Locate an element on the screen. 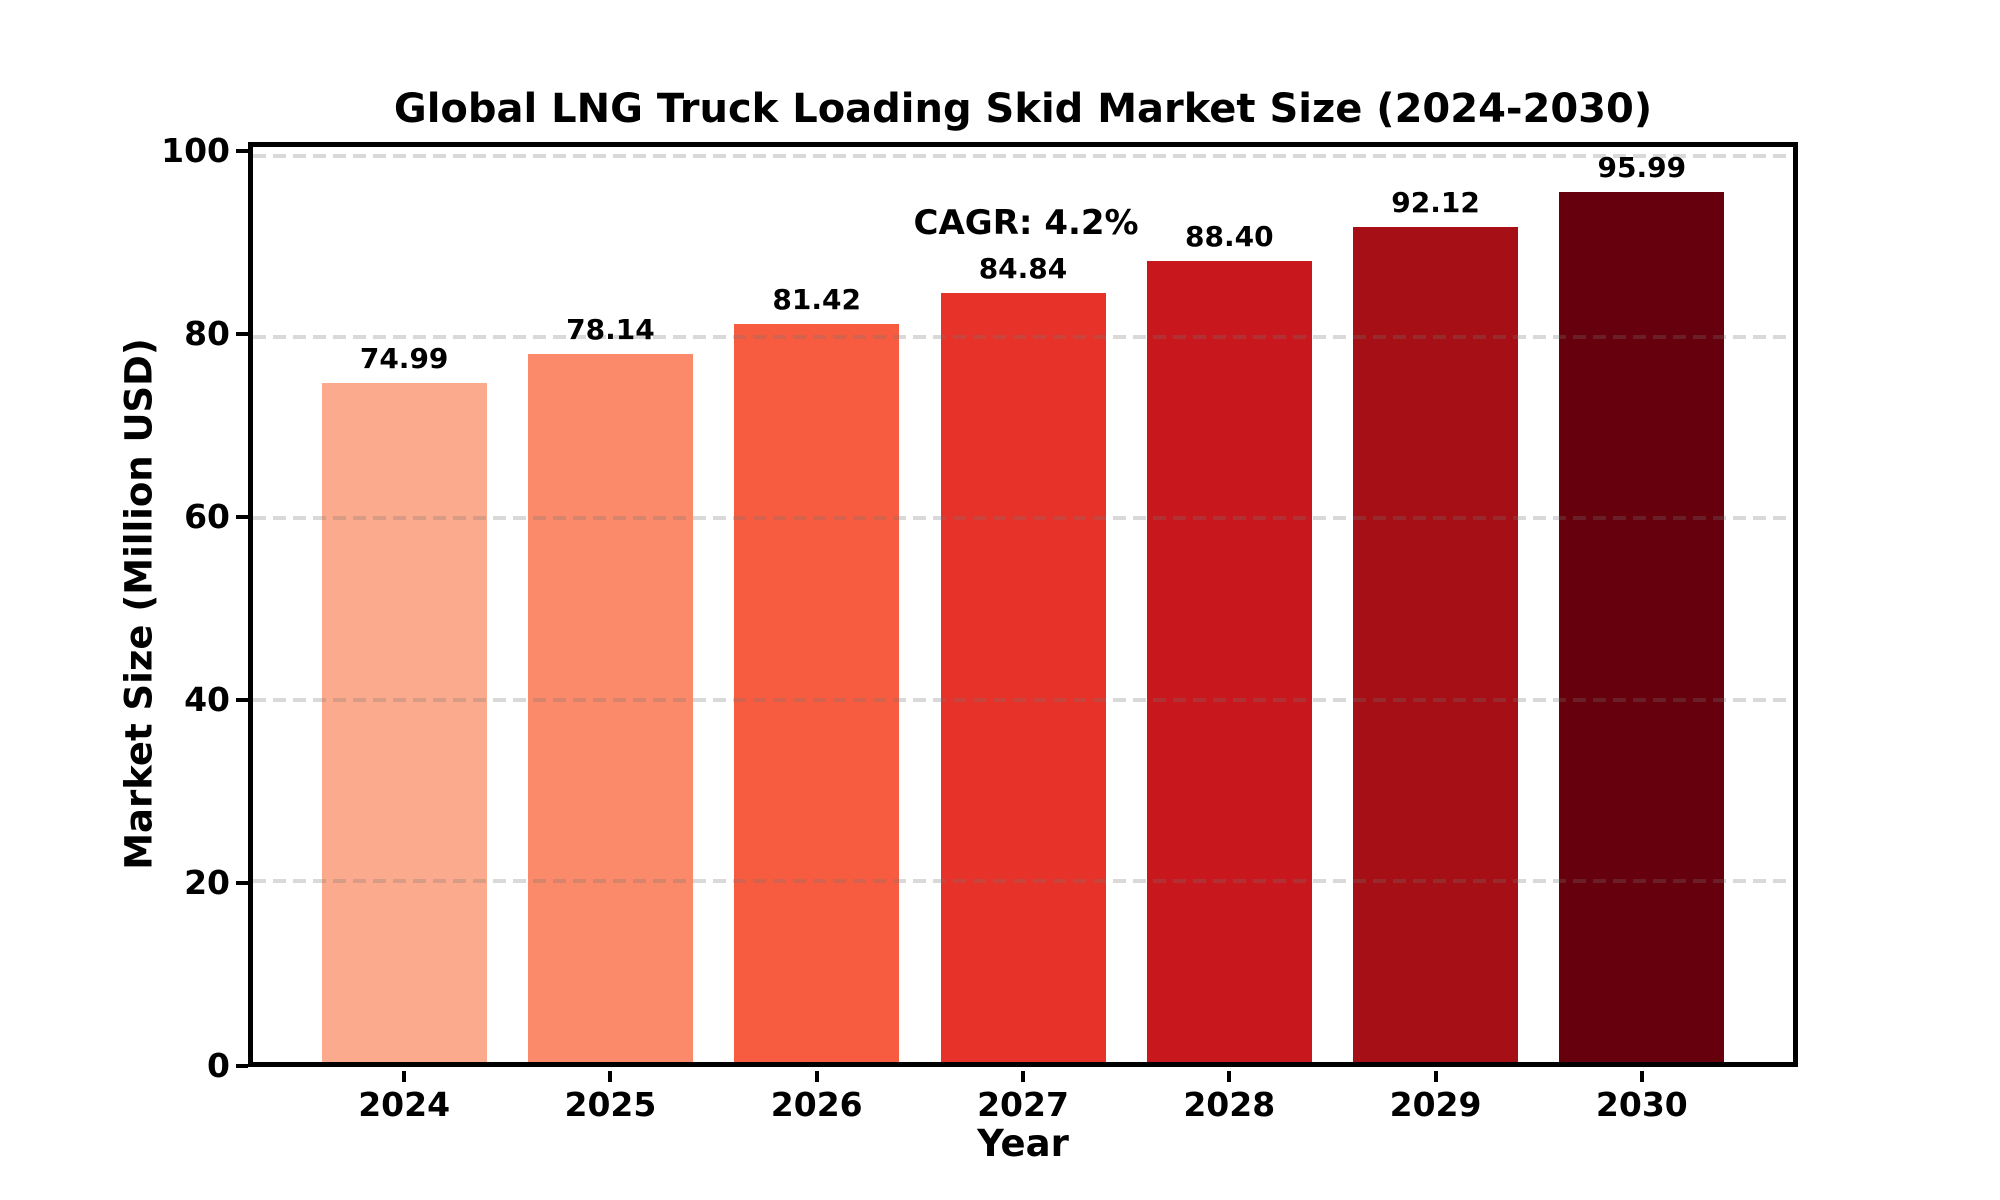 The height and width of the screenshot is (1200, 2000). y-axis: 0 20 40 60 80 100 is located at coordinates (124, 608).